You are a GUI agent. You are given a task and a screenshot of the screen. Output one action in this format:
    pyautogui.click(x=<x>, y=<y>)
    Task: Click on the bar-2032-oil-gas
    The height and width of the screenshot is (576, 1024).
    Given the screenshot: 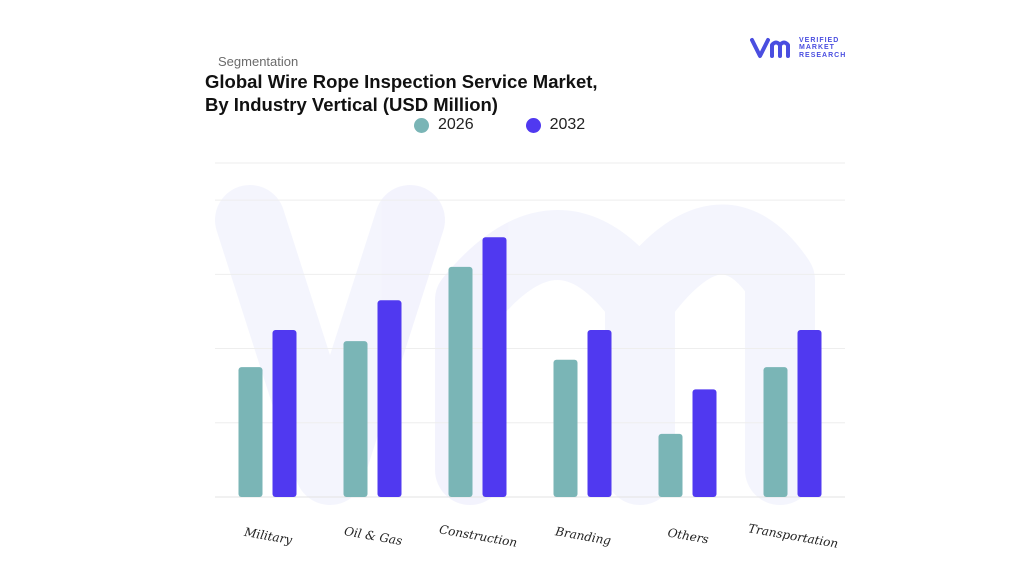 What is the action you would take?
    pyautogui.click(x=389, y=398)
    